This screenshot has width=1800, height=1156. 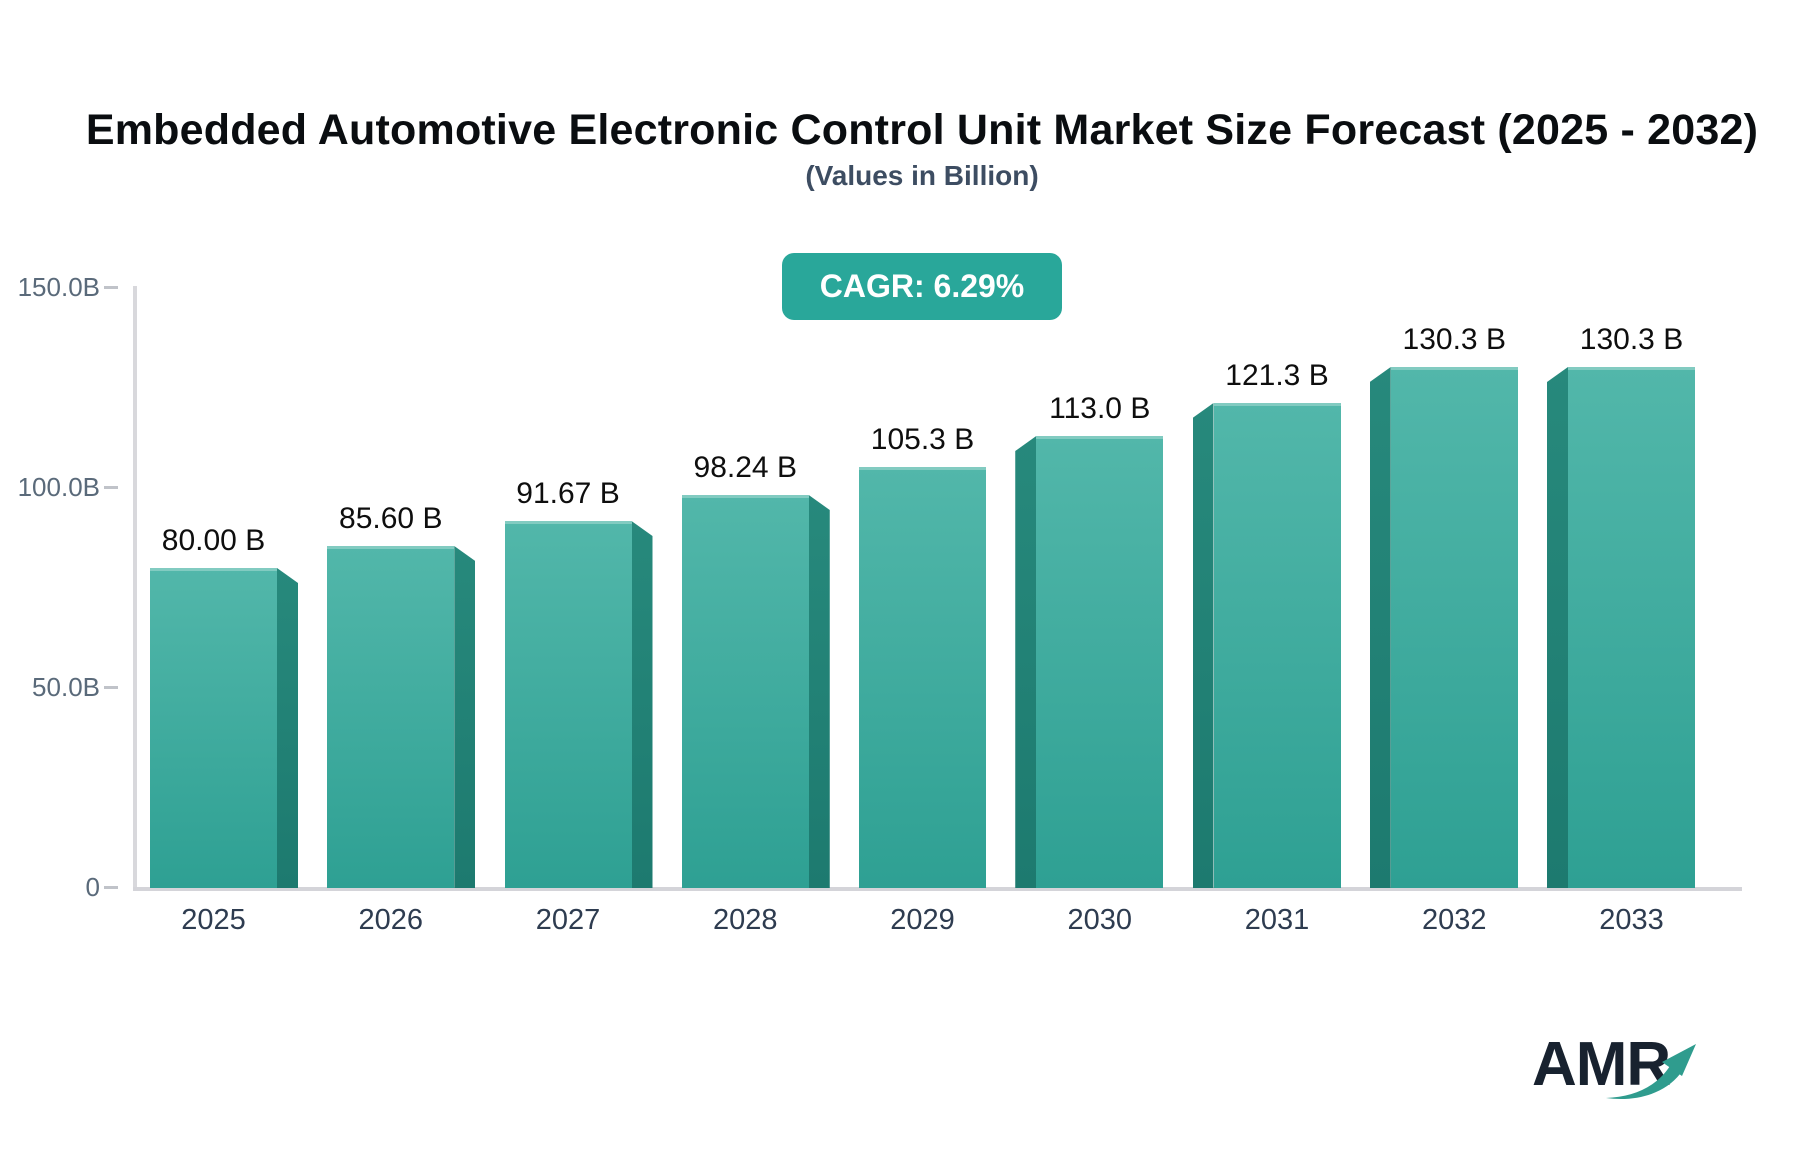 I want to click on bar-2026, so click(x=391, y=717).